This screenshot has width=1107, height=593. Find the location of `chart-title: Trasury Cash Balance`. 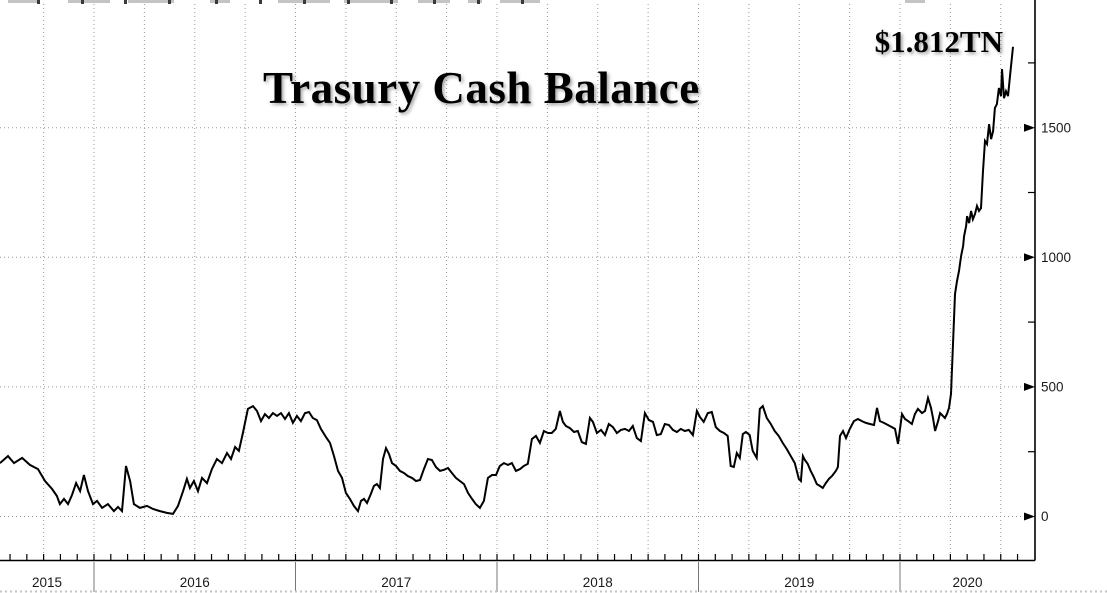

chart-title: Trasury Cash Balance is located at coordinates (481, 88).